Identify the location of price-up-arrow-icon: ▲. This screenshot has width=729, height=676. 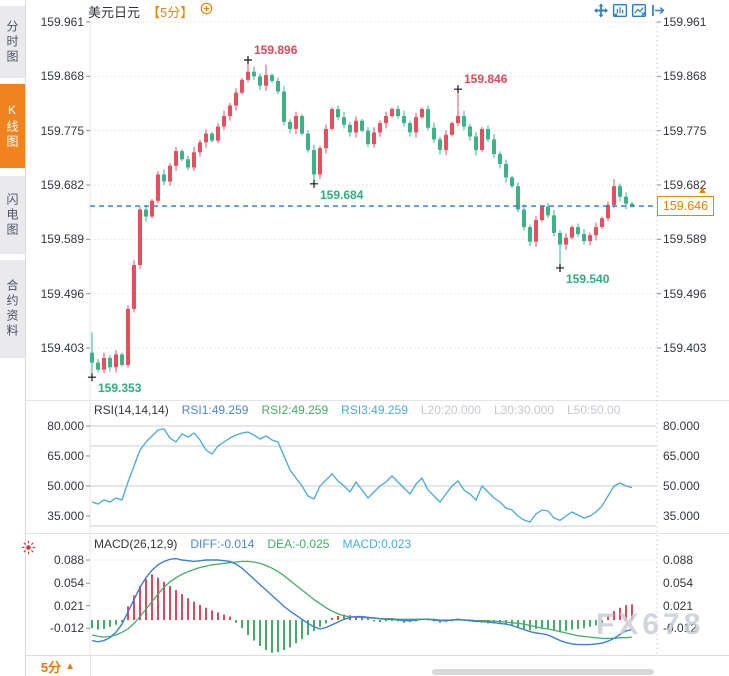
(702, 190).